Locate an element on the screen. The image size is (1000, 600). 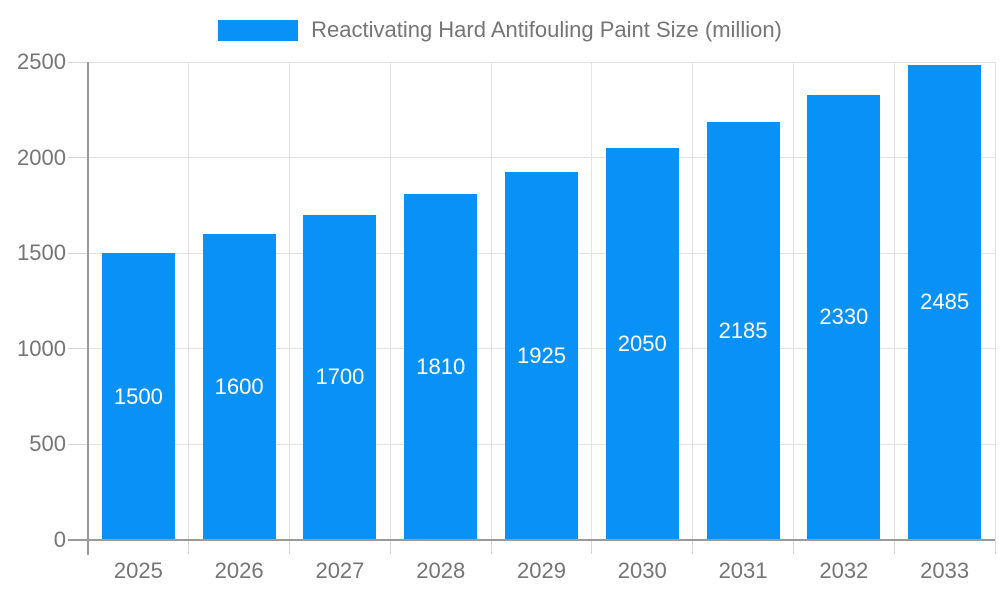
x-tick-label: 2026 is located at coordinates (239, 570).